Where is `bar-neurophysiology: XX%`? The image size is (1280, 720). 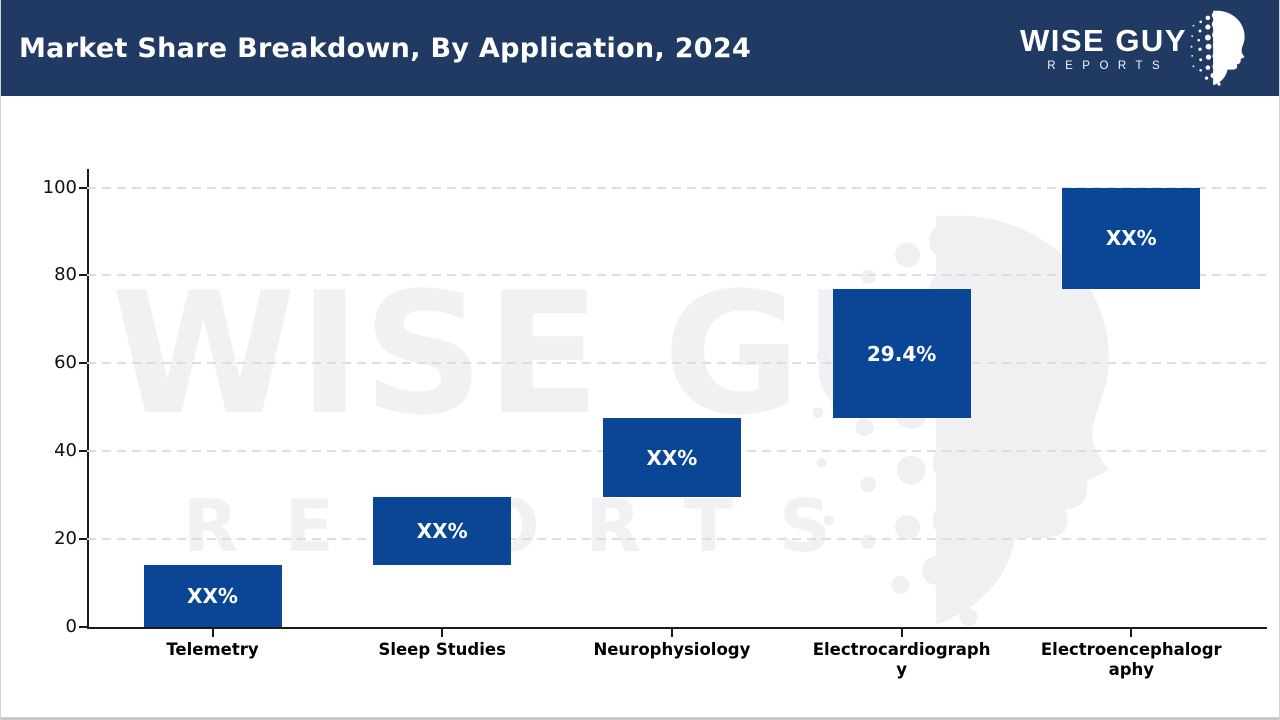
bar-neurophysiology: XX% is located at coordinates (671, 458).